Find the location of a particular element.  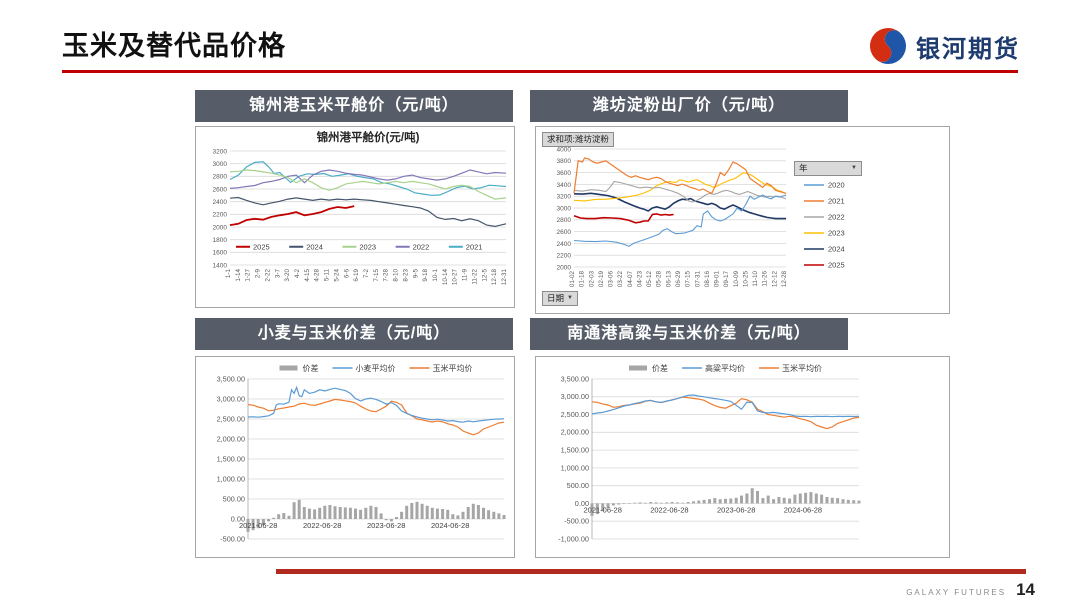

svg-text: 2024-06-28 is located at coordinates (450, 525).